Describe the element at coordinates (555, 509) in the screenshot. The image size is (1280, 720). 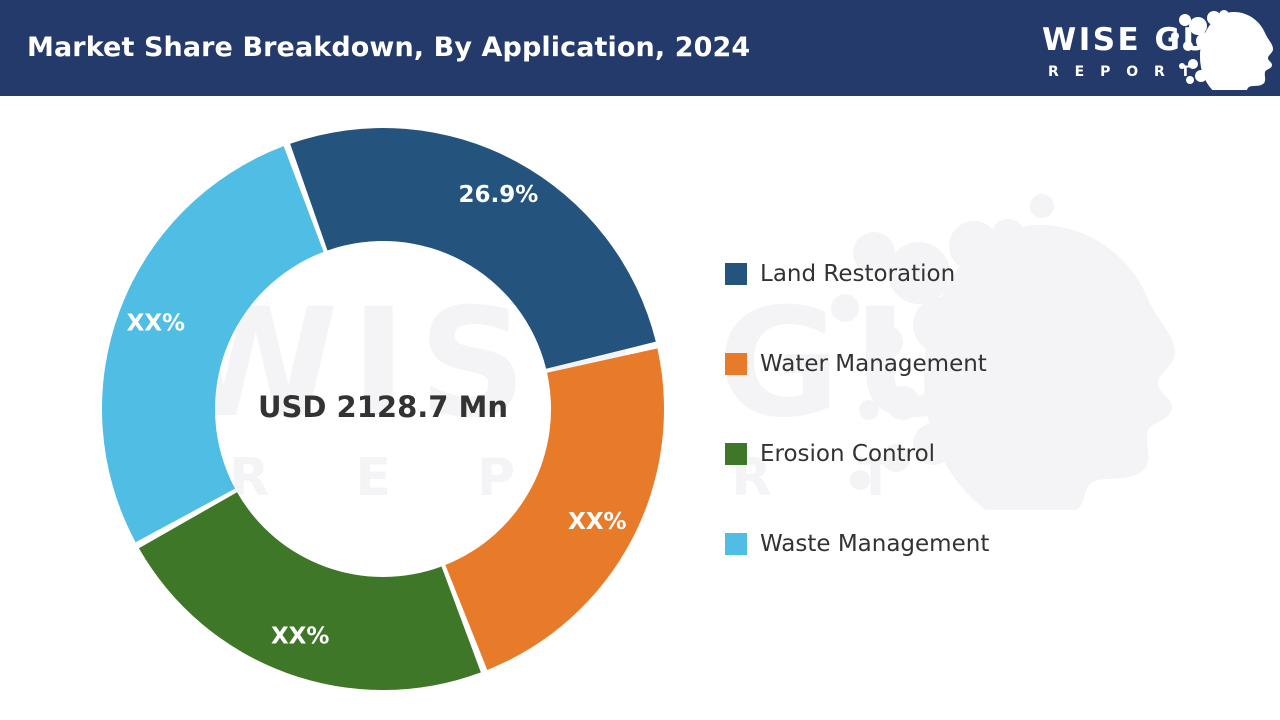
I see `donut-slice-water-management` at that location.